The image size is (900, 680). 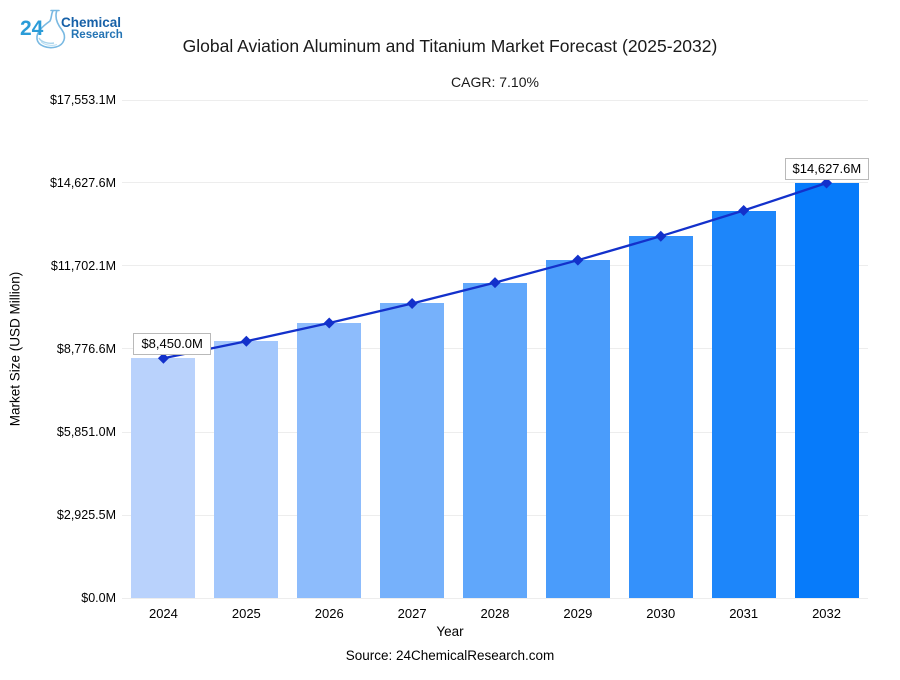 I want to click on x-tick-label-2030: 2030, so click(x=661, y=613).